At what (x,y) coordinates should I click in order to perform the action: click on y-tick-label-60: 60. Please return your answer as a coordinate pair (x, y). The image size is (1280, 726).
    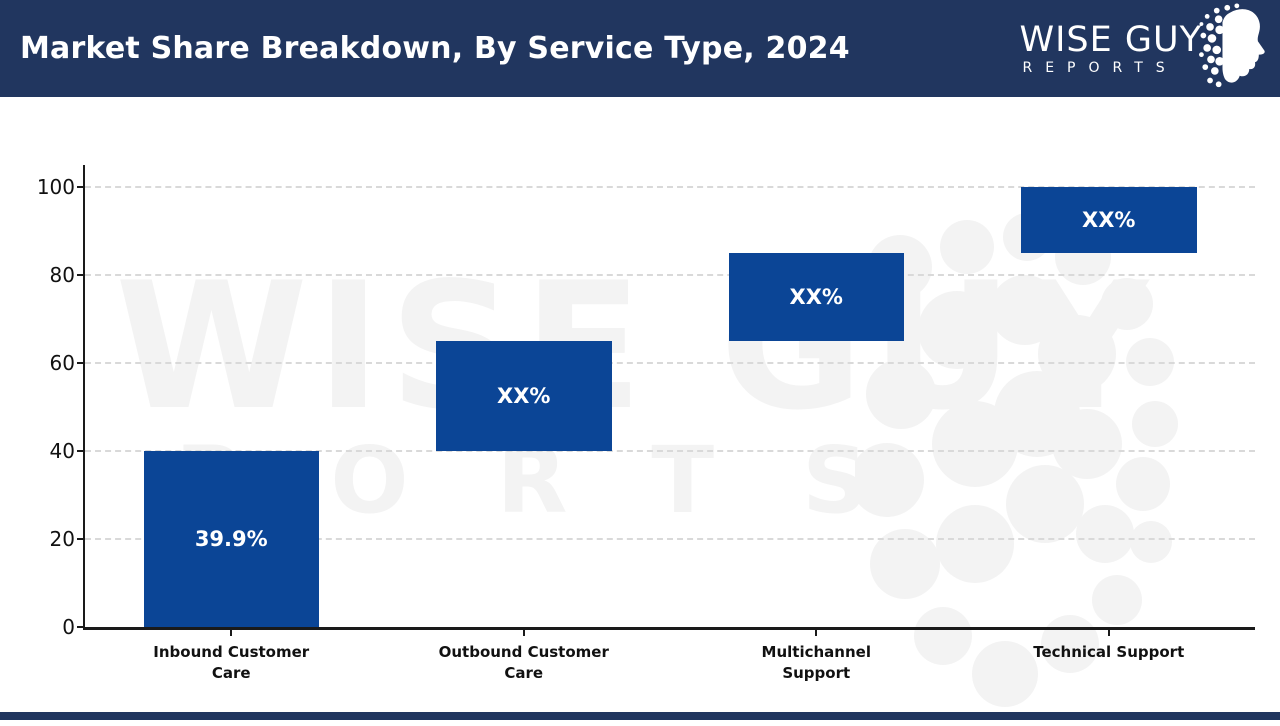
    Looking at the image, I should click on (62, 363).